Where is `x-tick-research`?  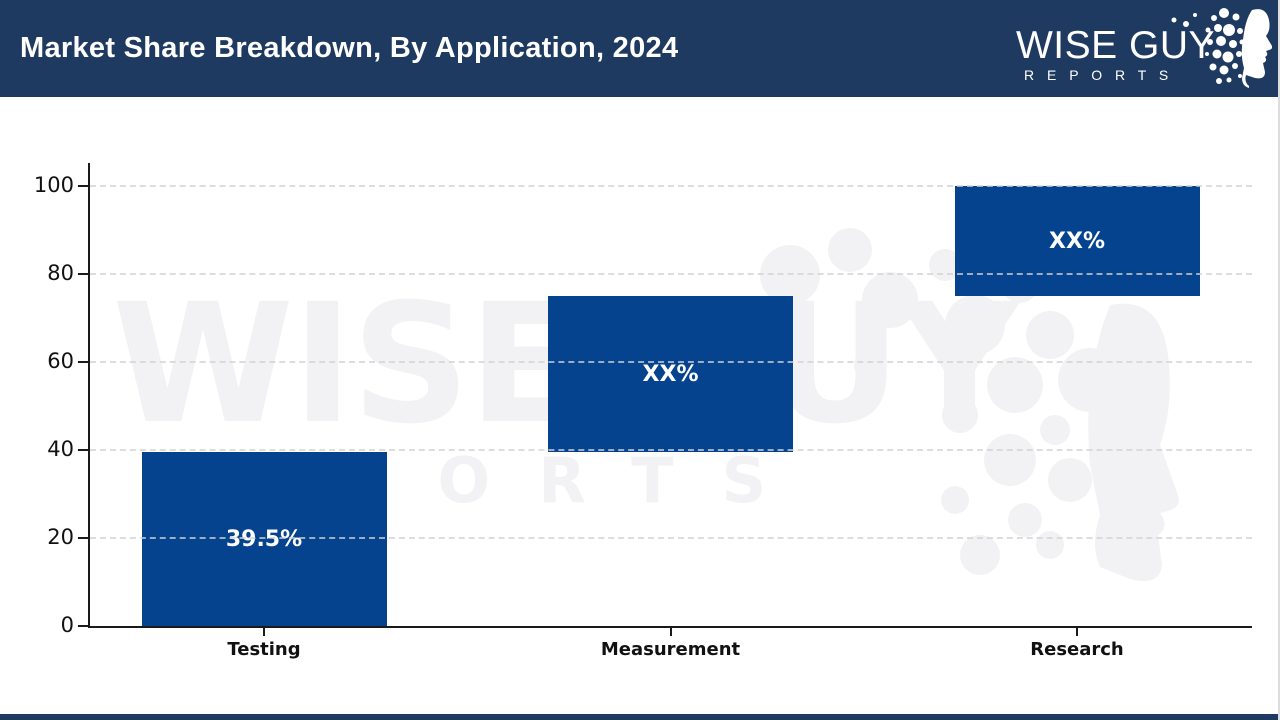
x-tick-research is located at coordinates (1077, 631).